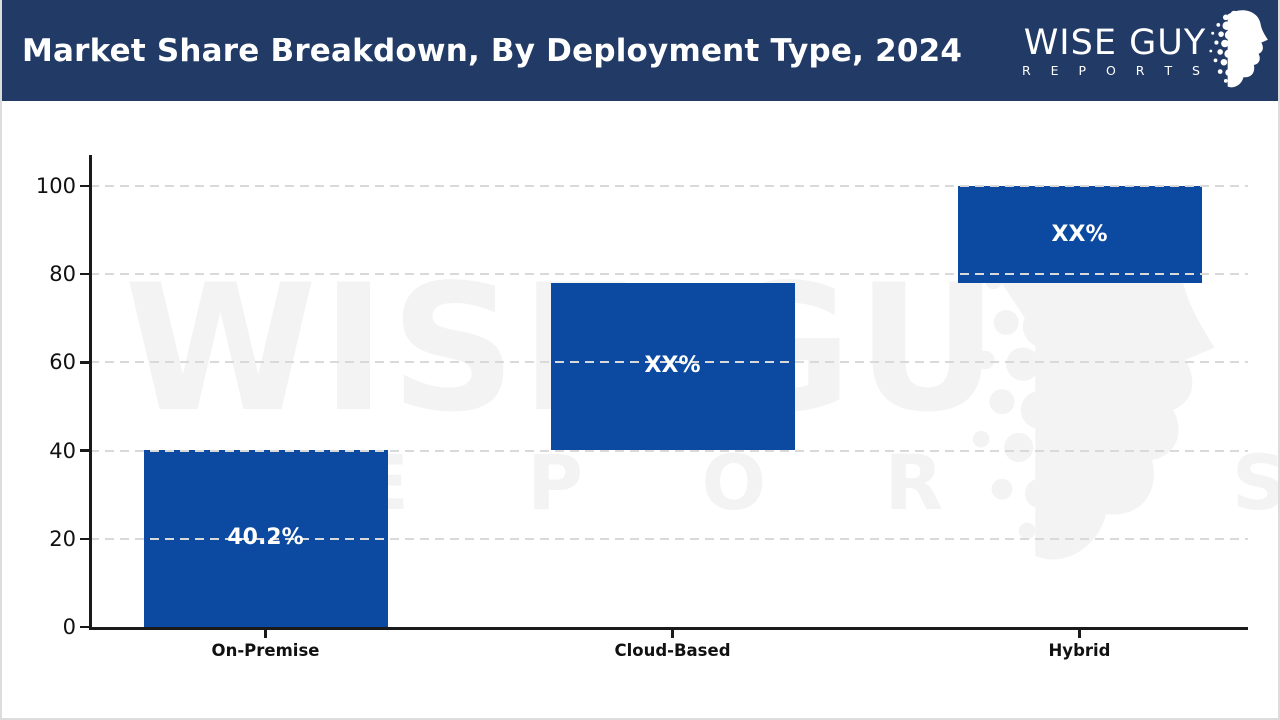  What do you see at coordinates (62, 538) in the screenshot?
I see `y-axis-tick-label: 20` at bounding box center [62, 538].